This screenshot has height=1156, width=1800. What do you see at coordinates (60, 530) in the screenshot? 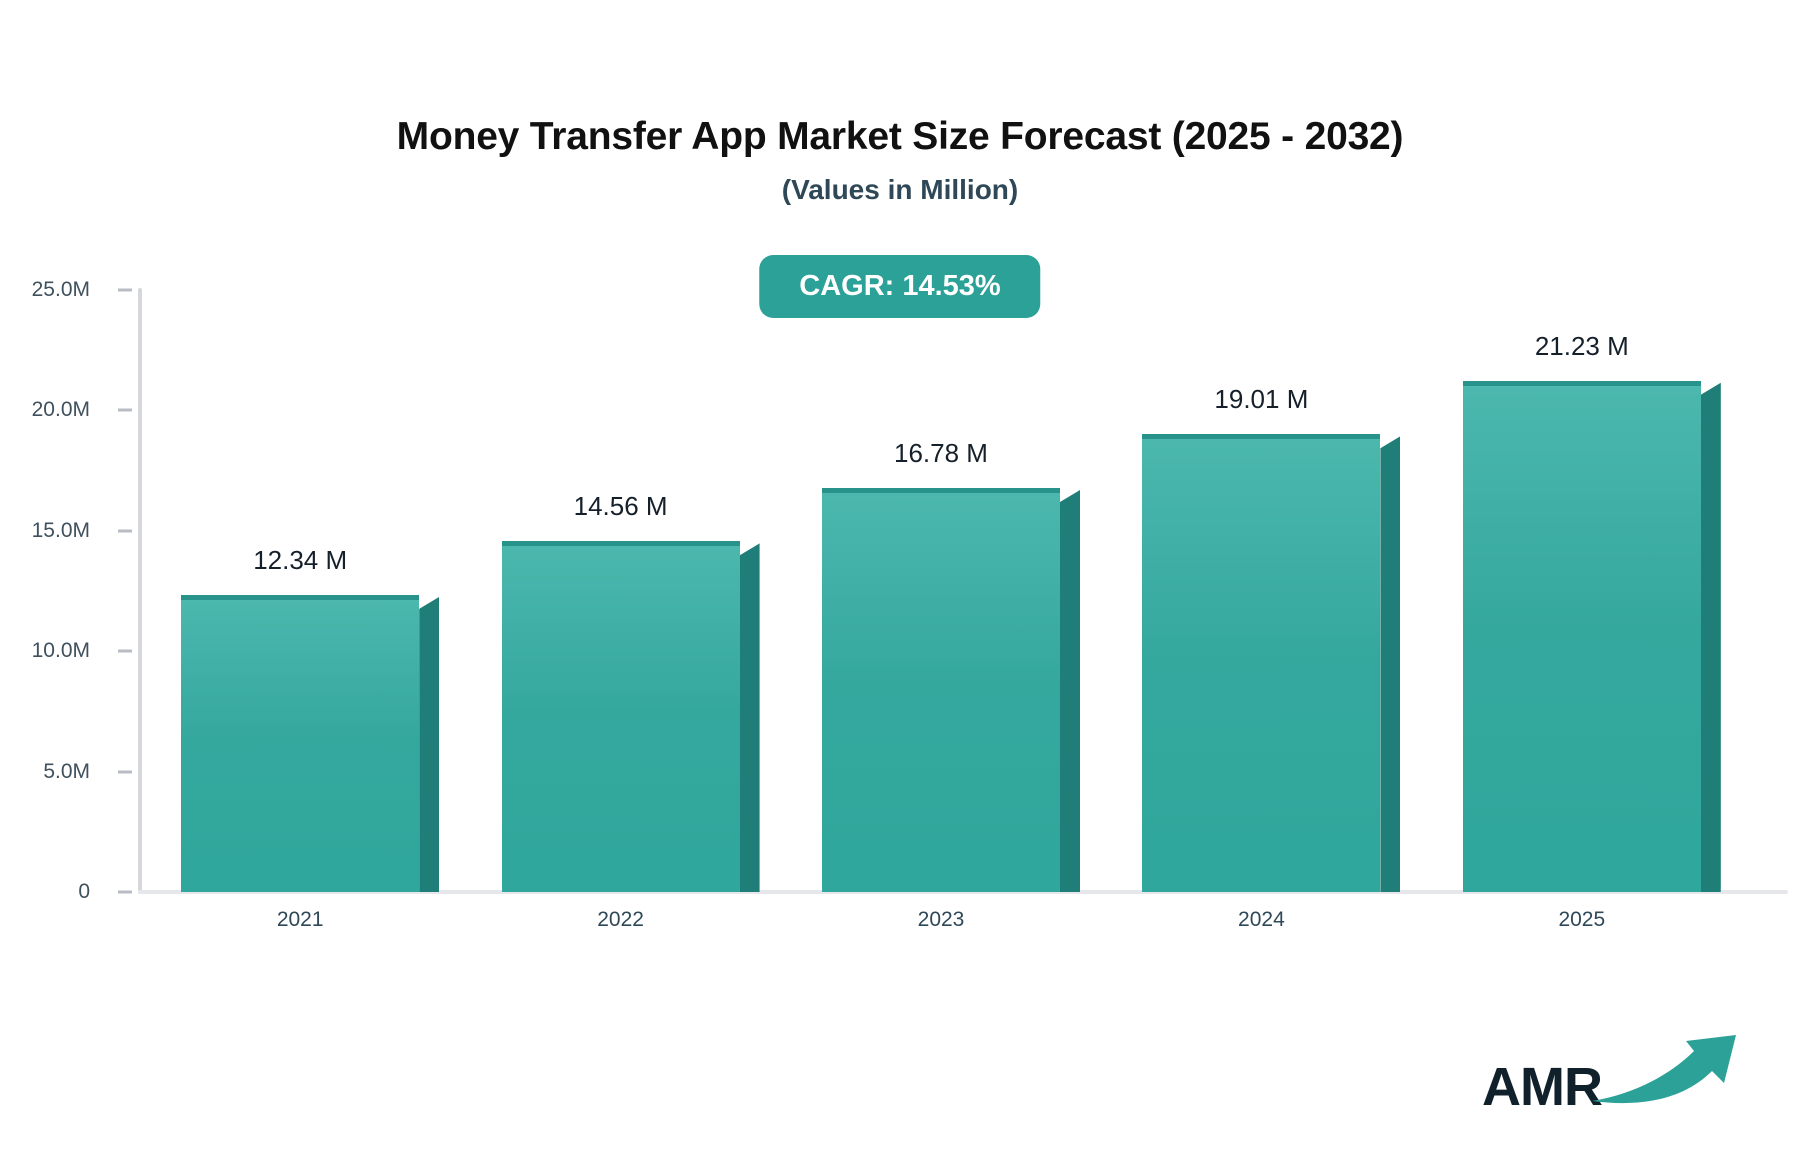
I see `y-axis-tick-label: 15.0M` at bounding box center [60, 530].